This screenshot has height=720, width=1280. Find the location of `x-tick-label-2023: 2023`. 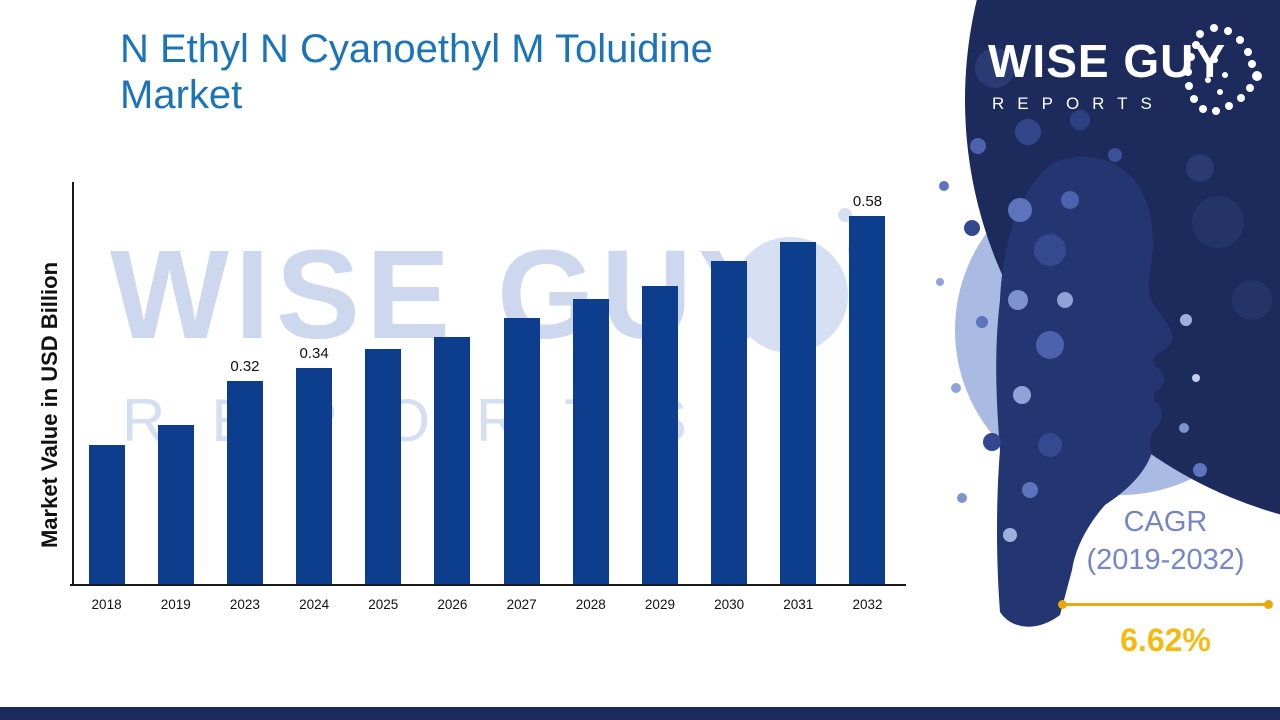

x-tick-label-2023: 2023 is located at coordinates (244, 604).